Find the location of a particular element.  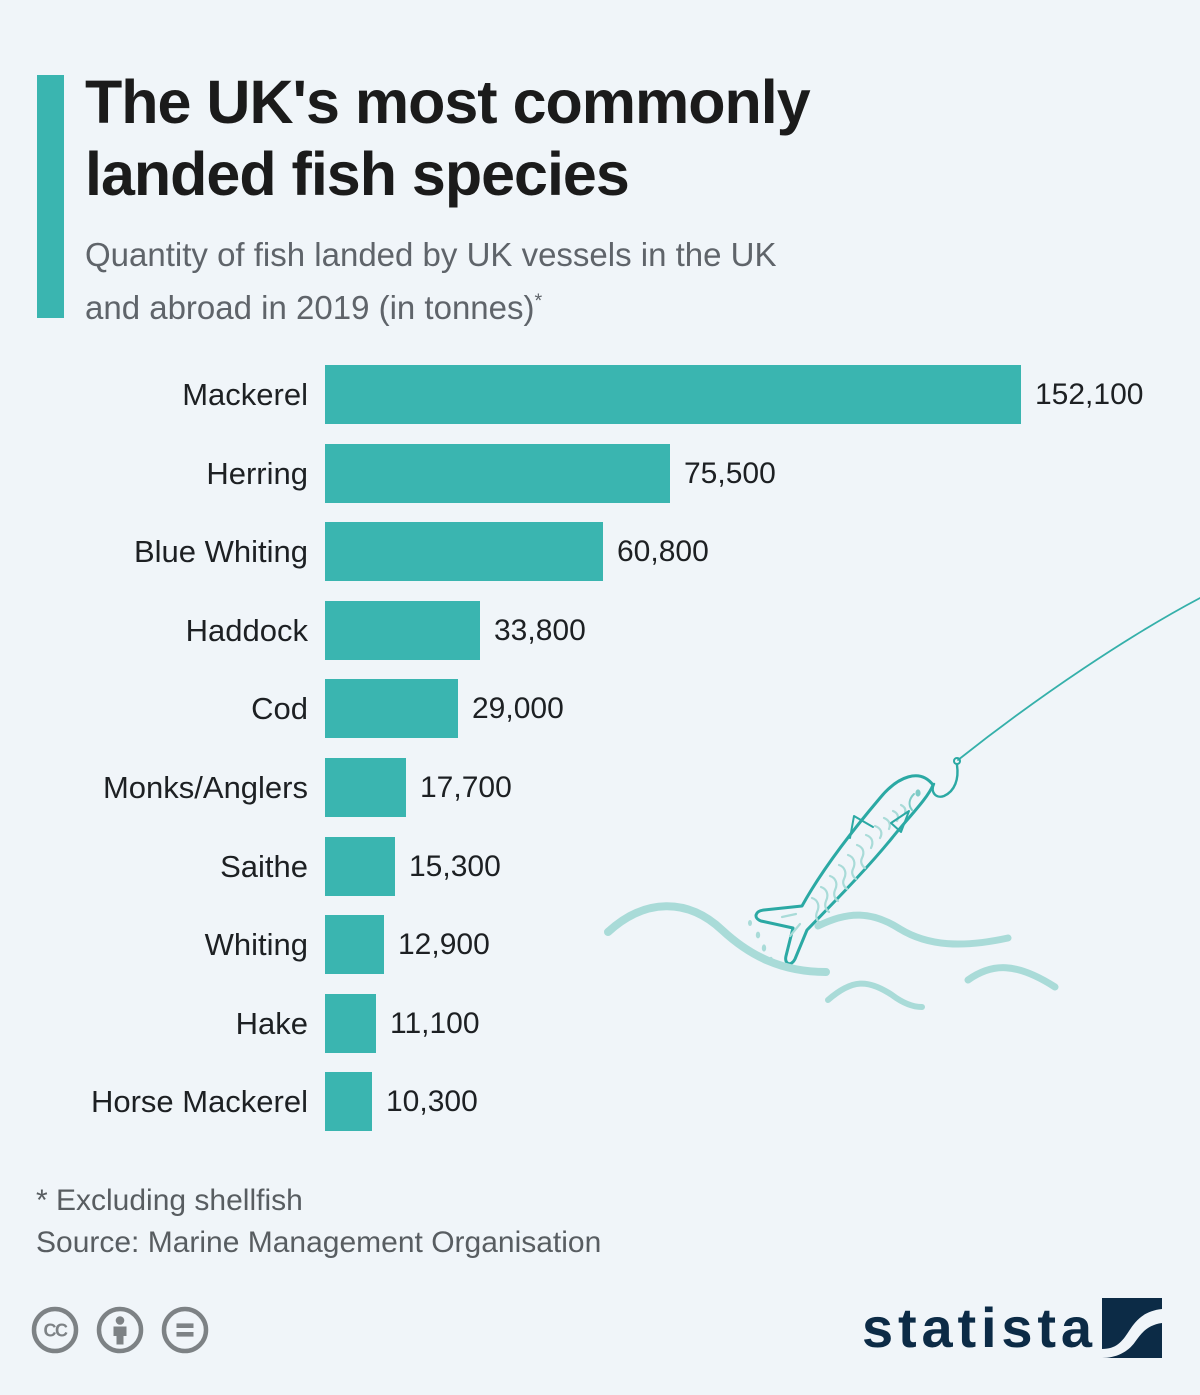

statista-wordmark: statista is located at coordinates (977, 1328).